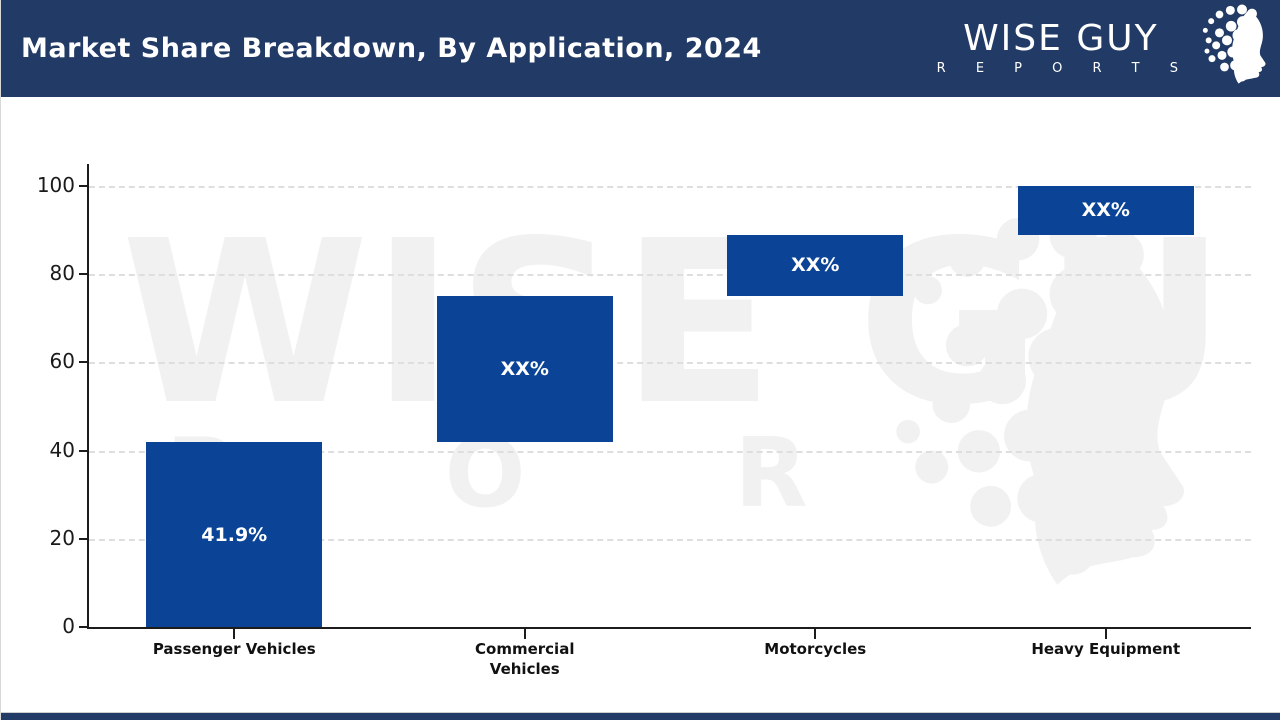  I want to click on bar-motorcycles: XX%, so click(815, 265).